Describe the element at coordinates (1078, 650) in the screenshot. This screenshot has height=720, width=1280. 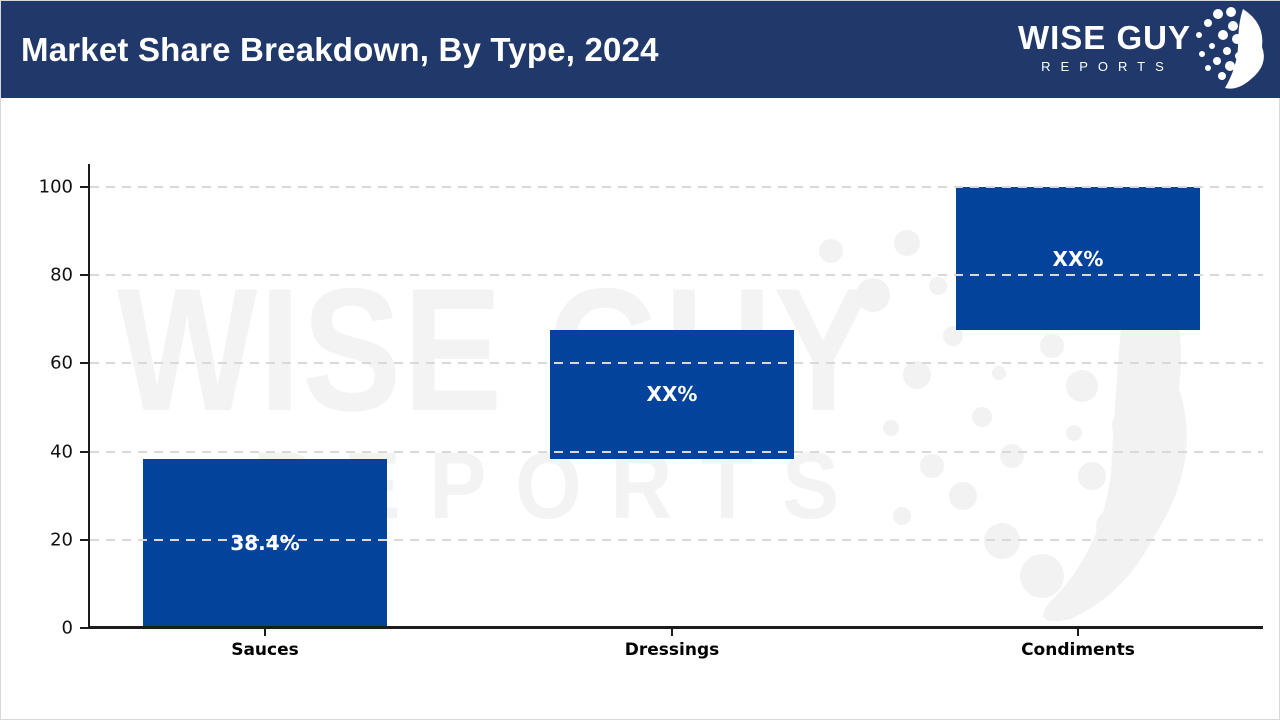
I see `category-label-condiments: Condiments` at that location.